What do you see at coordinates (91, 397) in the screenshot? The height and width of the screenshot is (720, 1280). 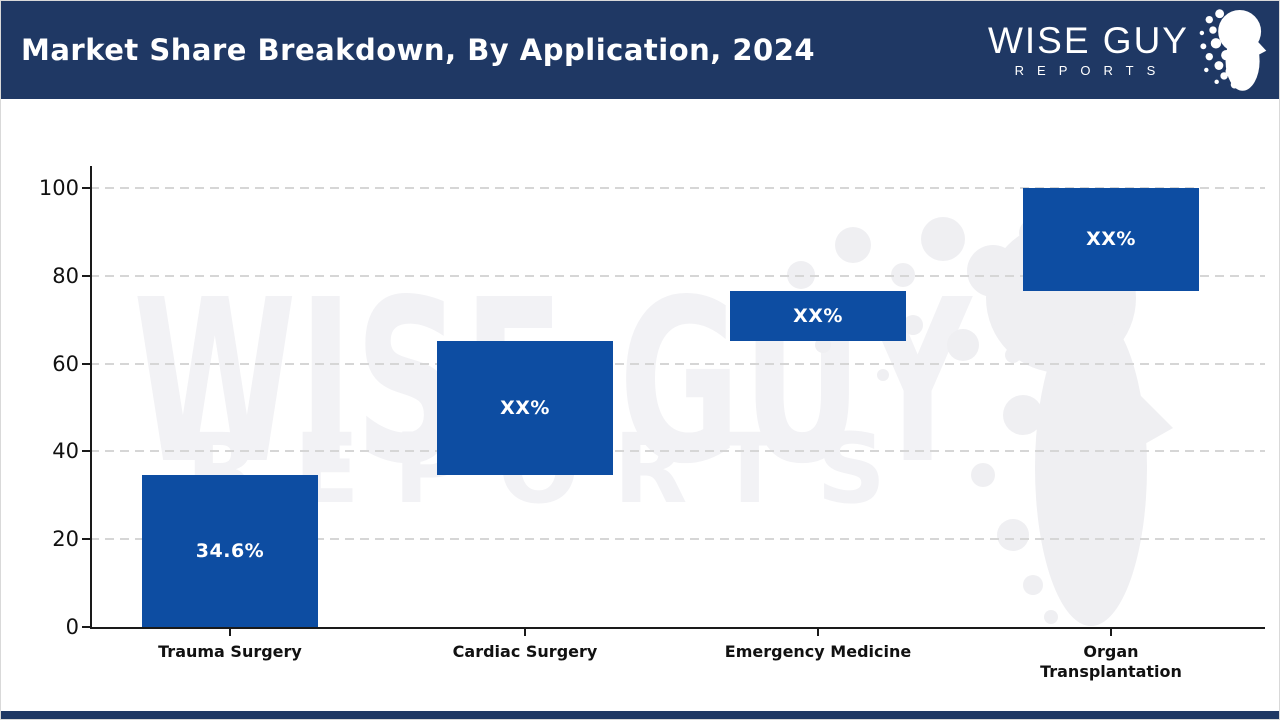 I see `y-axis-spine` at bounding box center [91, 397].